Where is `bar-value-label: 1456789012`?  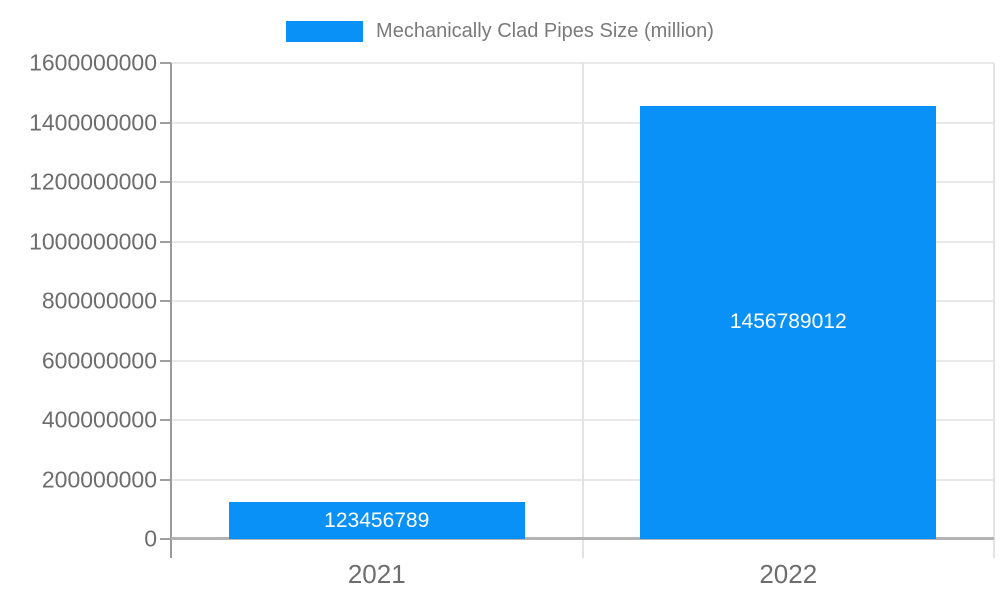
bar-value-label: 1456789012 is located at coordinates (788, 322).